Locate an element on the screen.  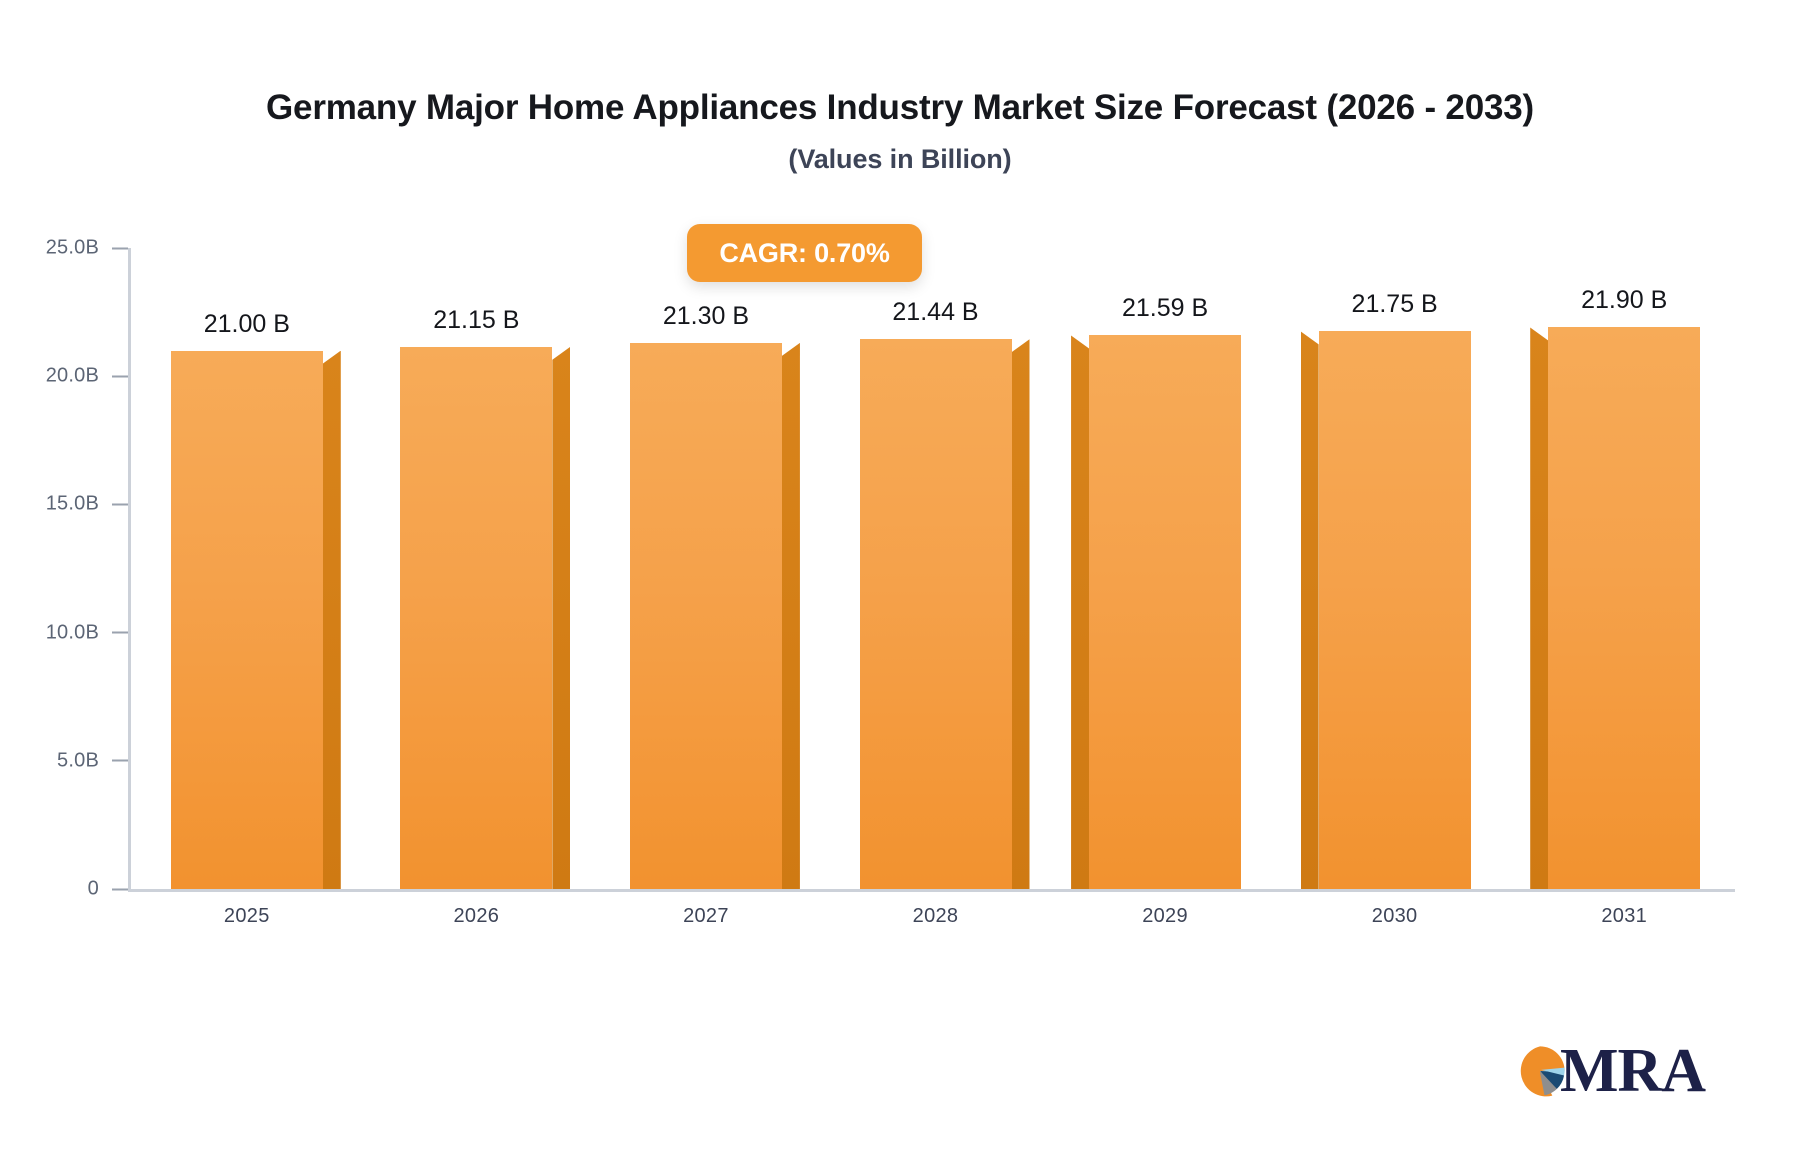
x-axis-line is located at coordinates (931, 890).